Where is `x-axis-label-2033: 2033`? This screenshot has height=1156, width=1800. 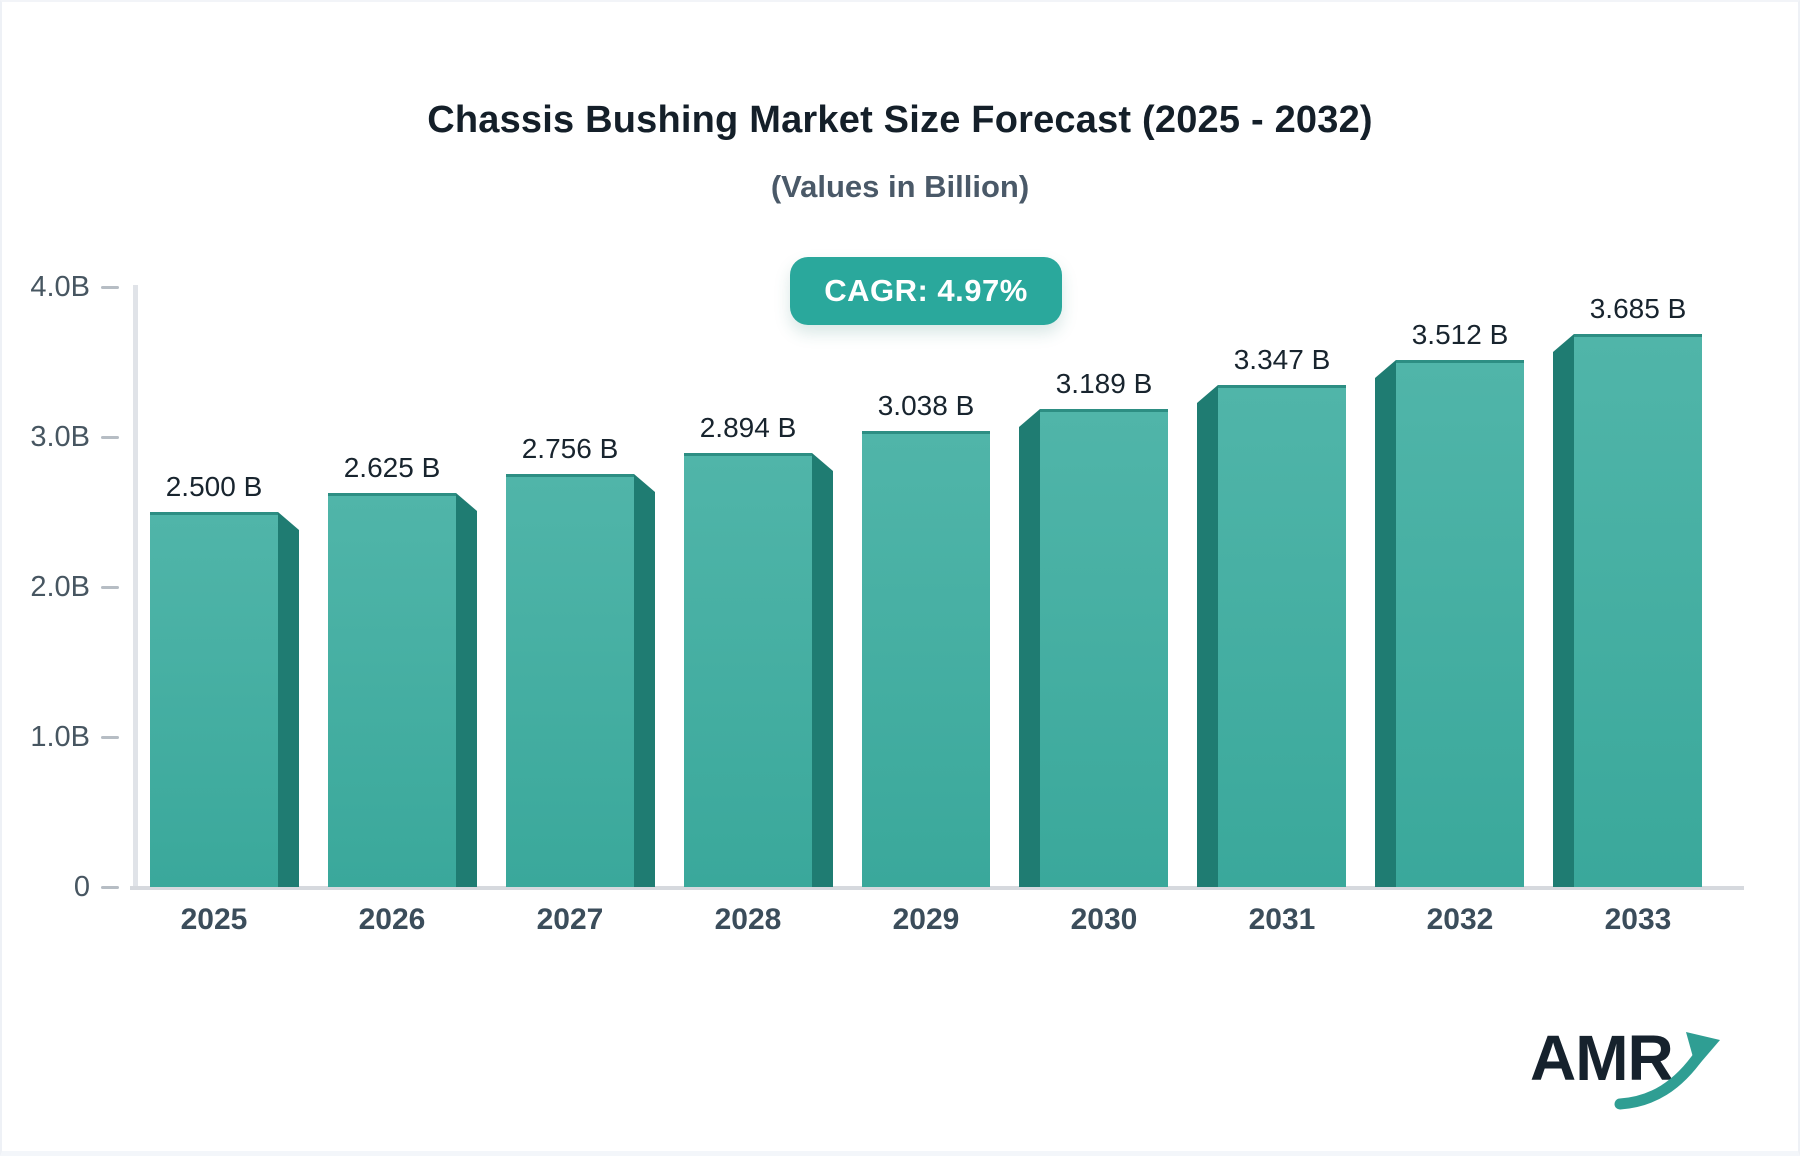 x-axis-label-2033: 2033 is located at coordinates (1638, 919).